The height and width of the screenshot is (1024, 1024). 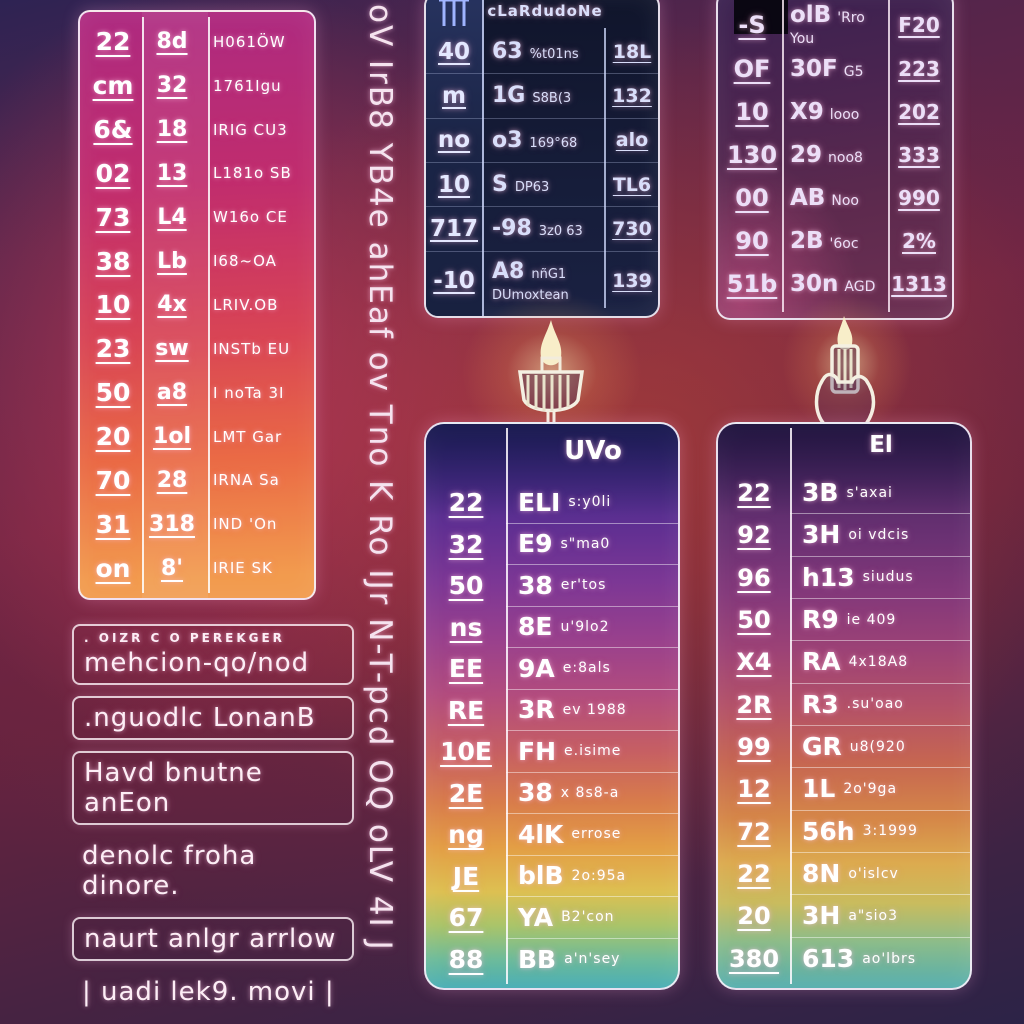 What do you see at coordinates (836, 155) in the screenshot?
I see `cell-label: 29 noo8` at bounding box center [836, 155].